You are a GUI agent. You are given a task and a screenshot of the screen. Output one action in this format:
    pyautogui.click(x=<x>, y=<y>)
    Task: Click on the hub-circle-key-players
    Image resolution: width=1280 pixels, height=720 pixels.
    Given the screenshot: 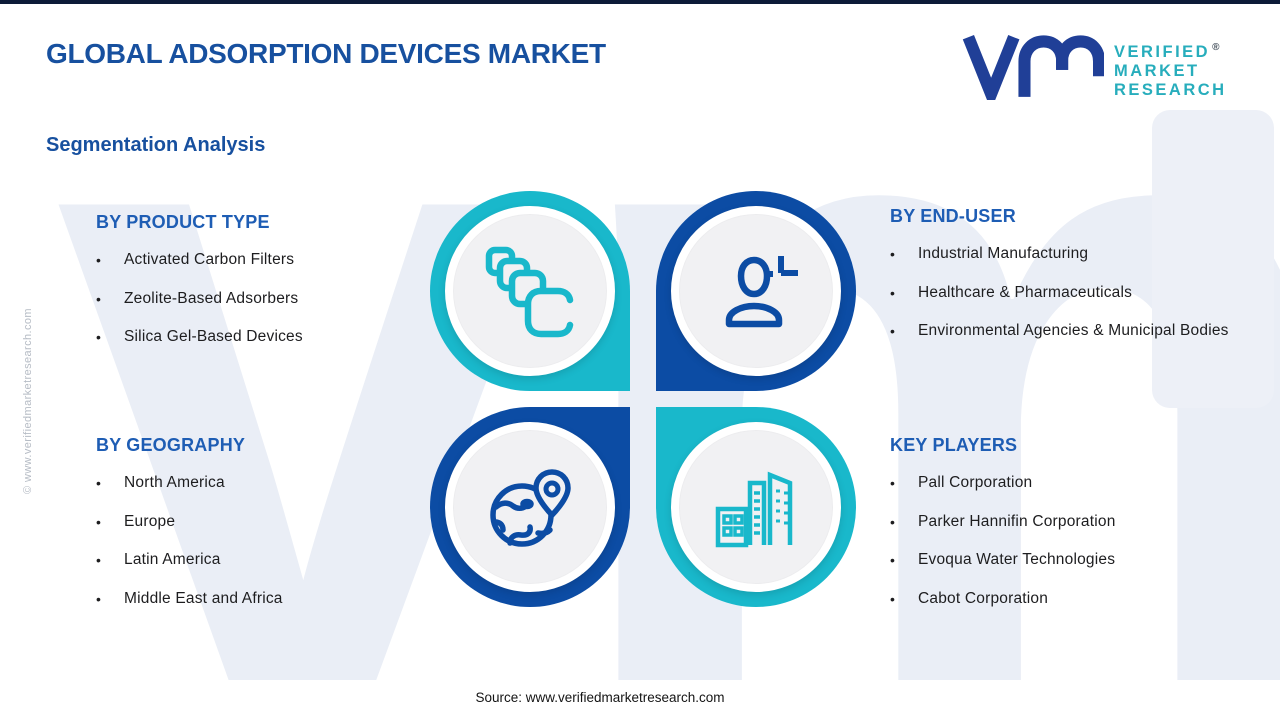 What is the action you would take?
    pyautogui.click(x=756, y=507)
    